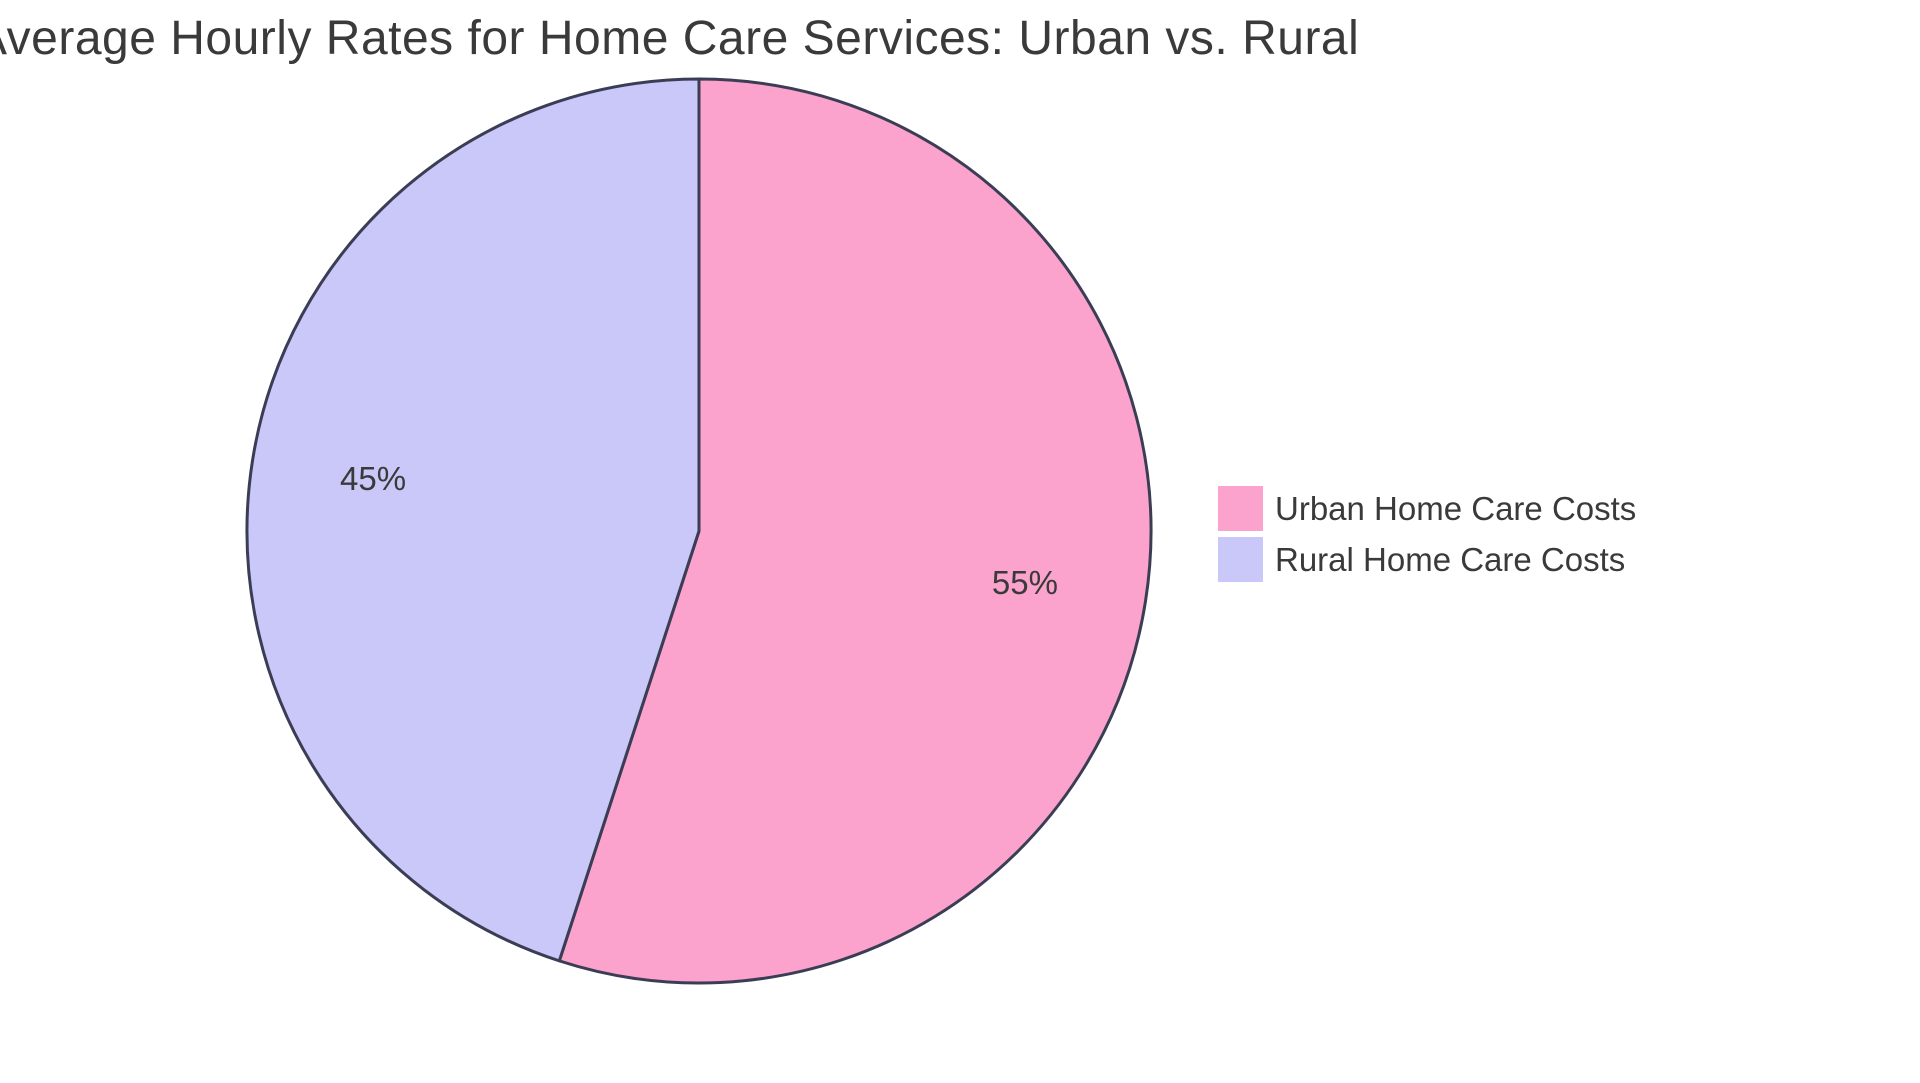 The height and width of the screenshot is (1083, 1920). What do you see at coordinates (373, 479) in the screenshot?
I see `slice-value-label-rural: 45%` at bounding box center [373, 479].